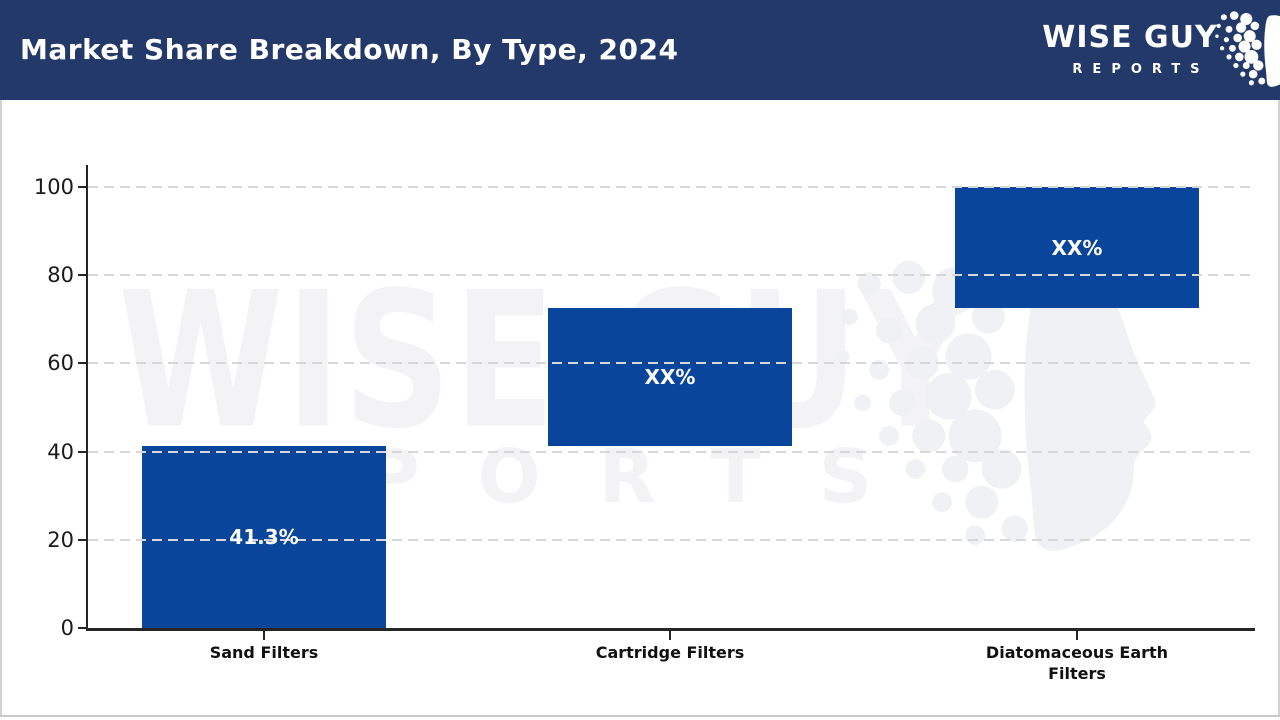 Image resolution: width=1280 pixels, height=720 pixels. I want to click on dotted-head-icon, so click(1239, 50).